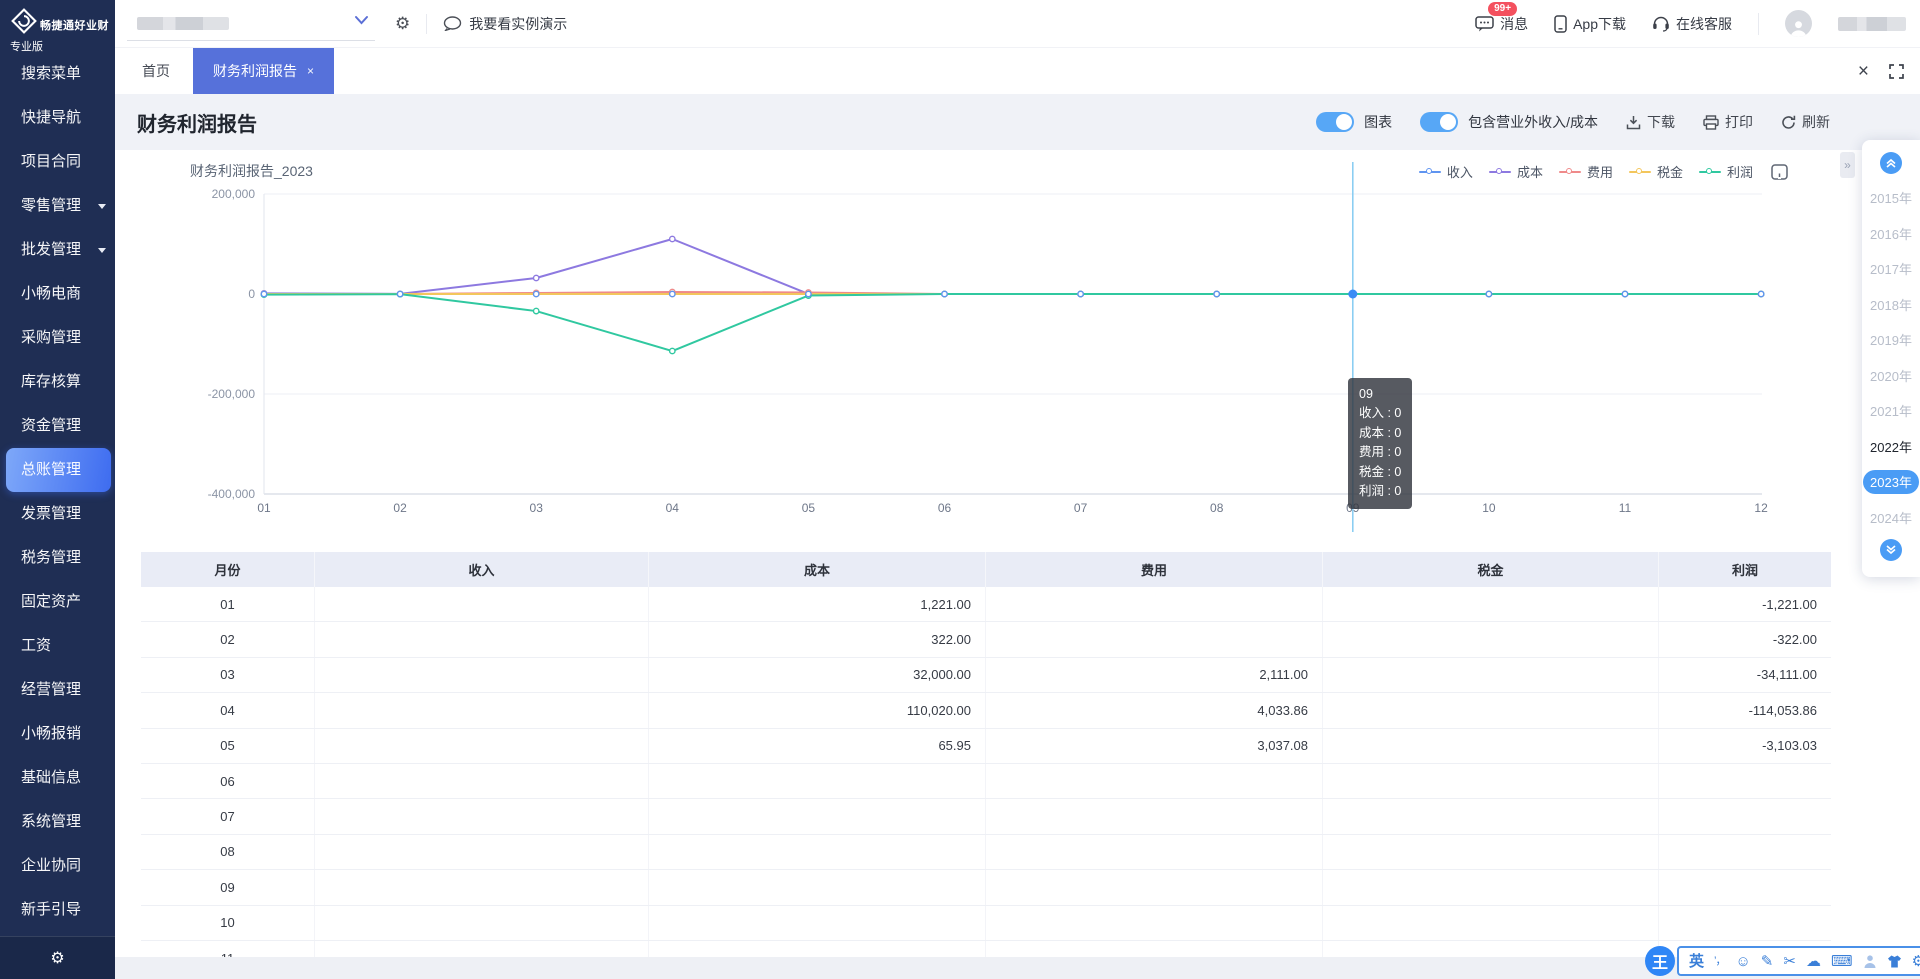 The width and height of the screenshot is (1920, 979). I want to click on year-item: 2021年, so click(1891, 412).